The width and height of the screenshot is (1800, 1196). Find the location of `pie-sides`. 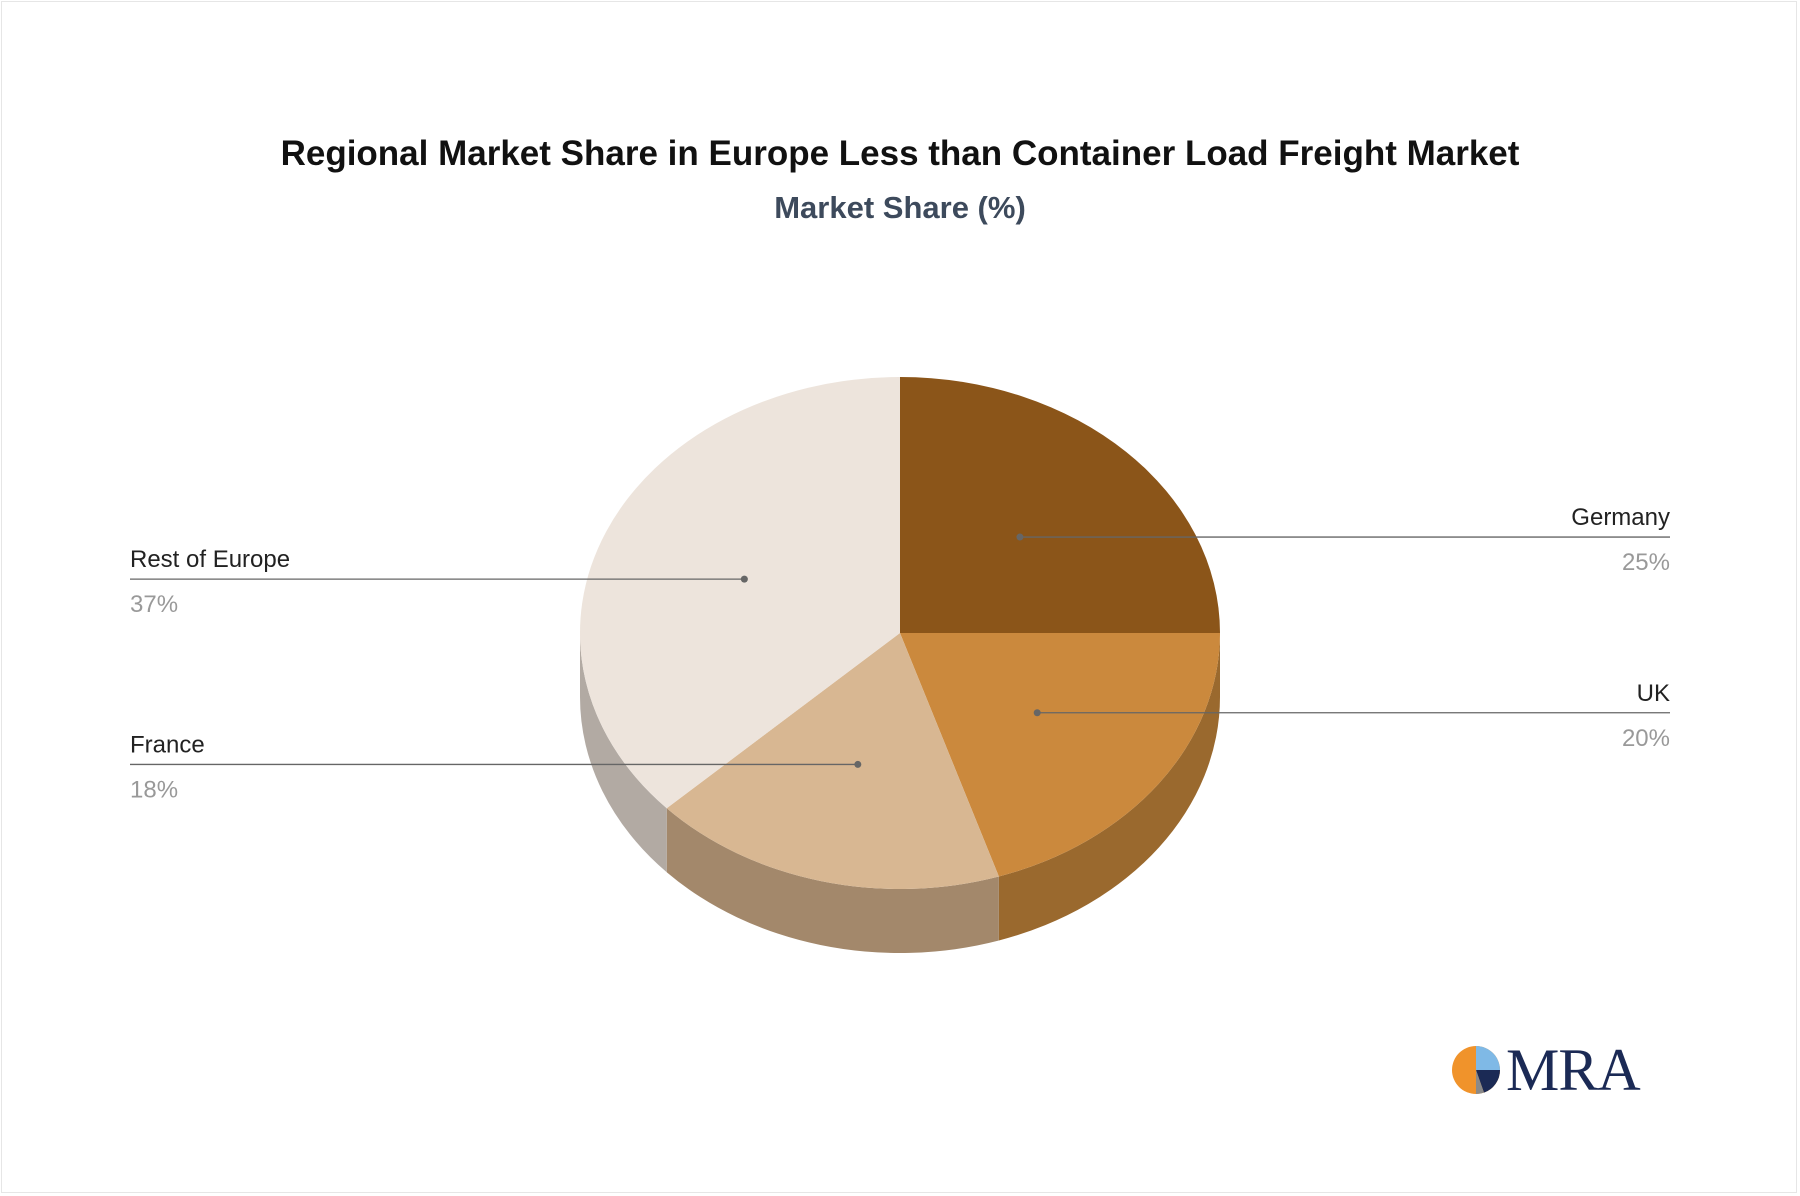

pie-sides is located at coordinates (900, 793).